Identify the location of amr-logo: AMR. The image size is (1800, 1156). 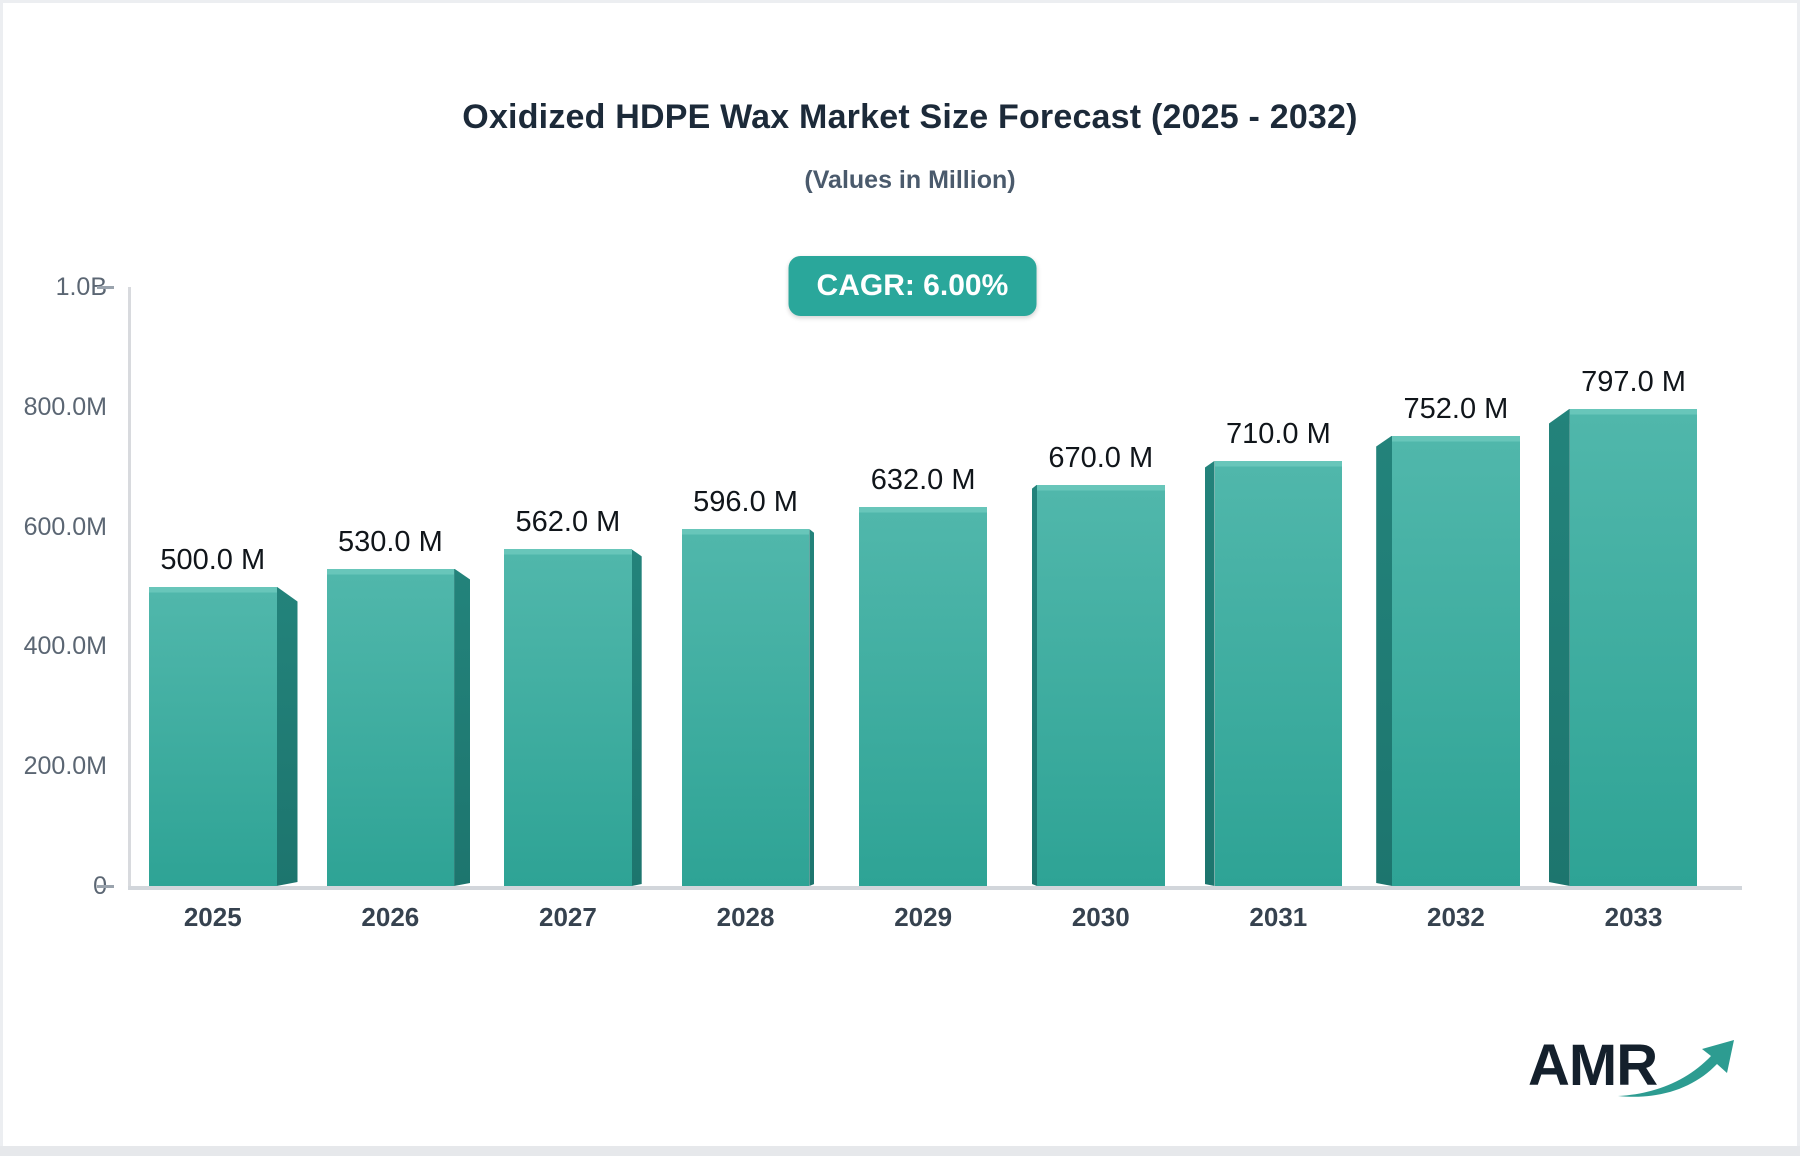
(1631, 1069).